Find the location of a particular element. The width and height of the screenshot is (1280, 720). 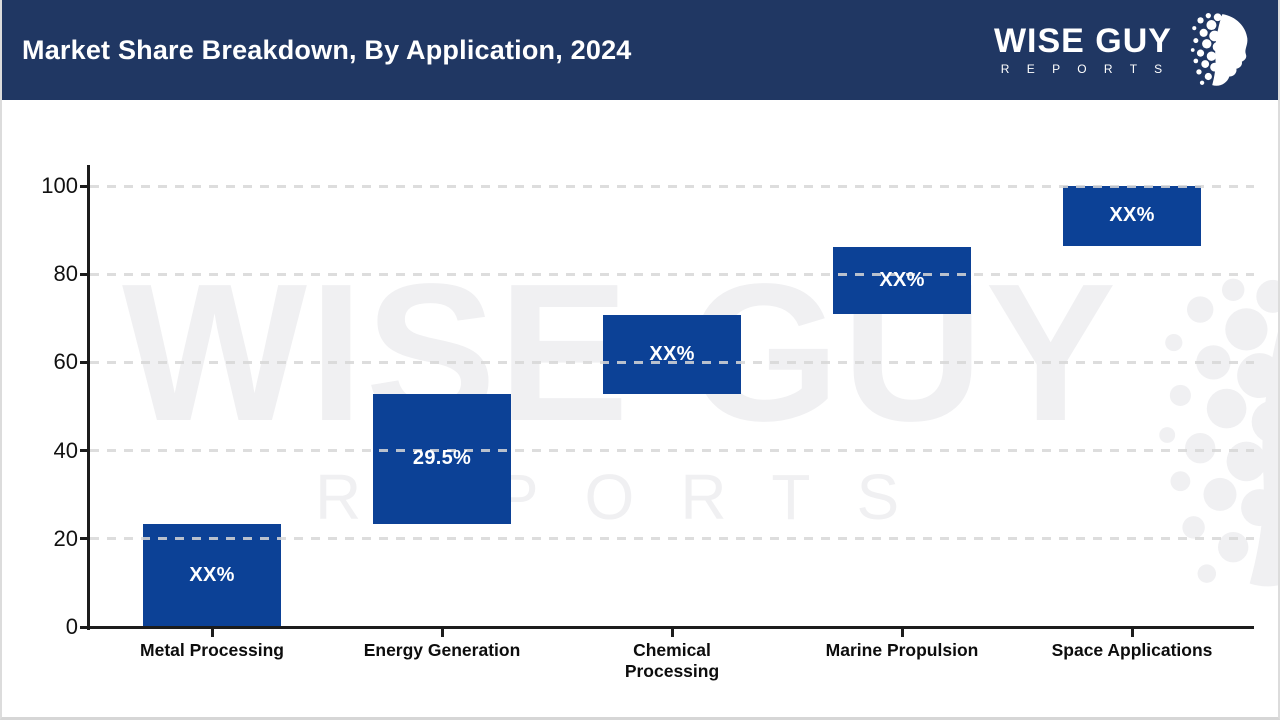

bar-energy-generation is located at coordinates (442, 458).